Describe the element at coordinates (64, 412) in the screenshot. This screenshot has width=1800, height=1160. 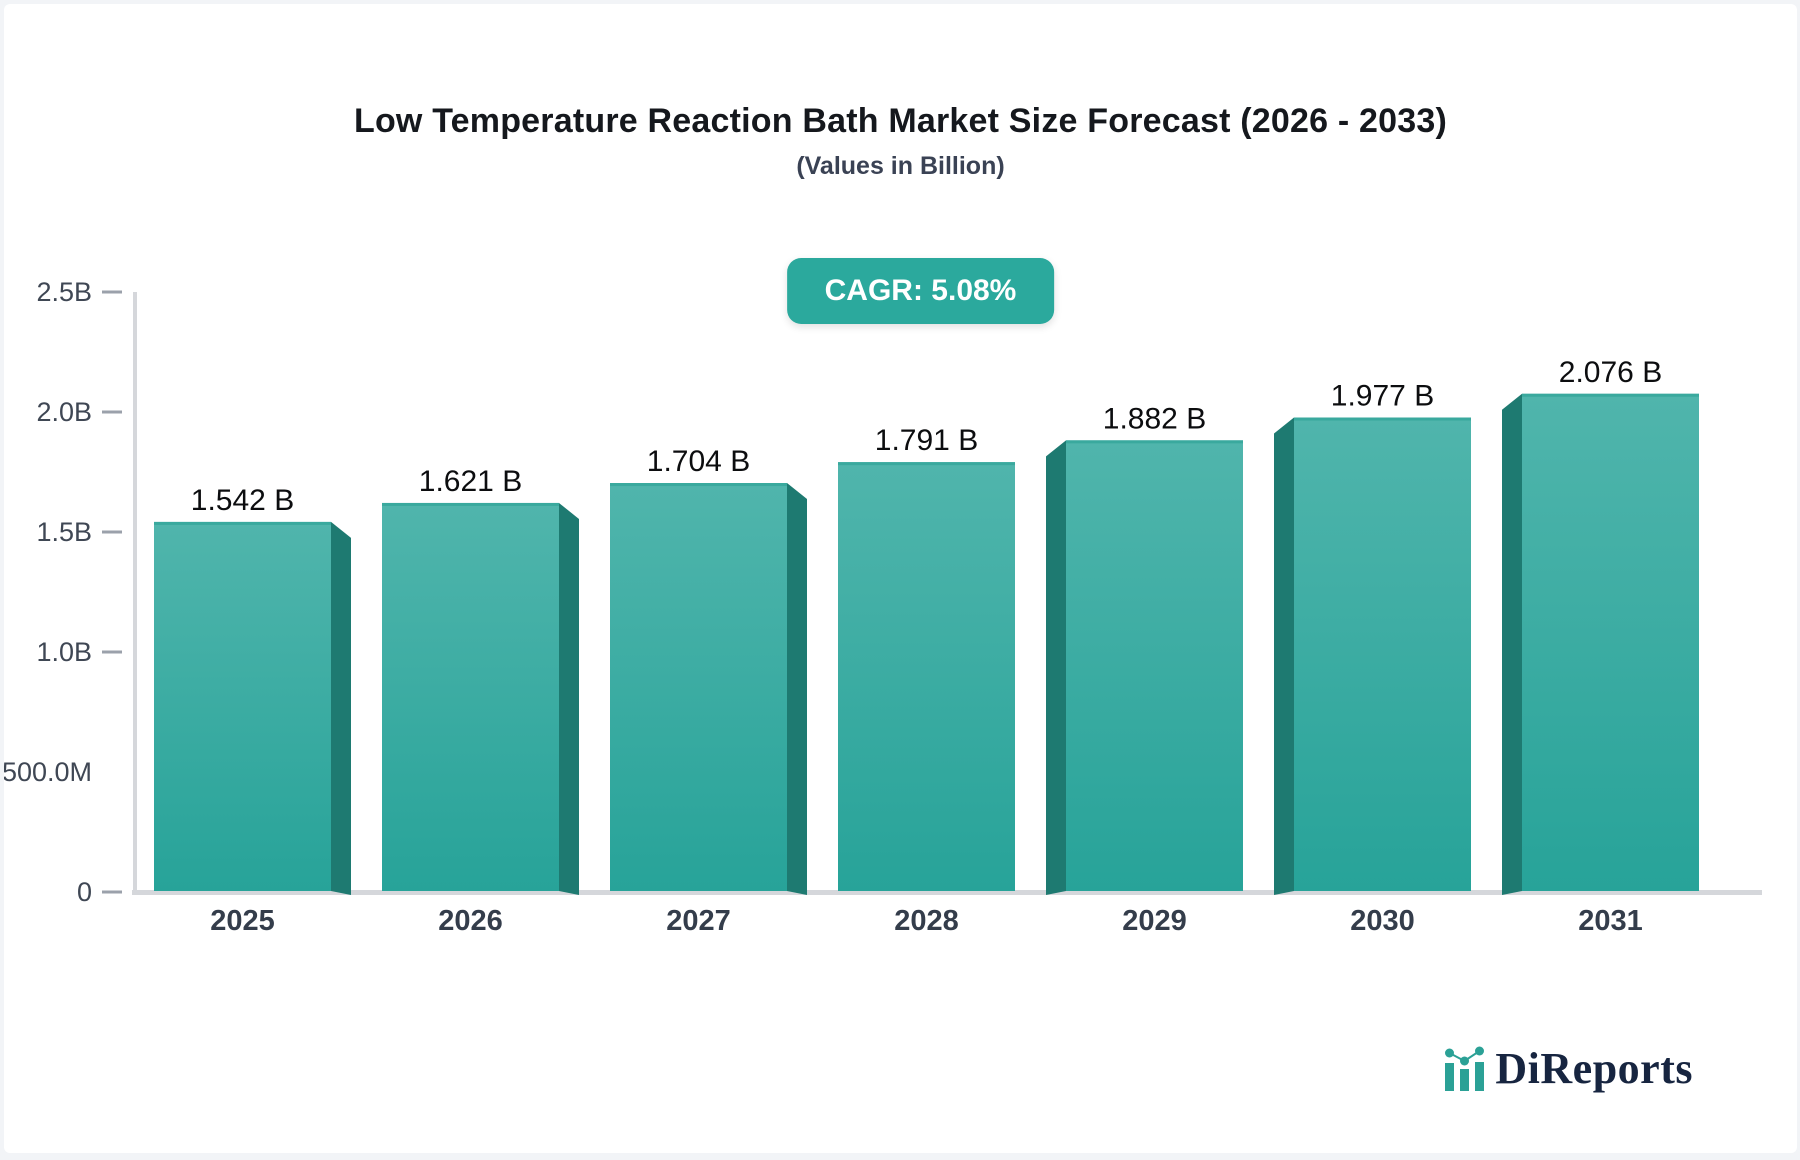
I see `y-axis-label: 2.0B` at that location.